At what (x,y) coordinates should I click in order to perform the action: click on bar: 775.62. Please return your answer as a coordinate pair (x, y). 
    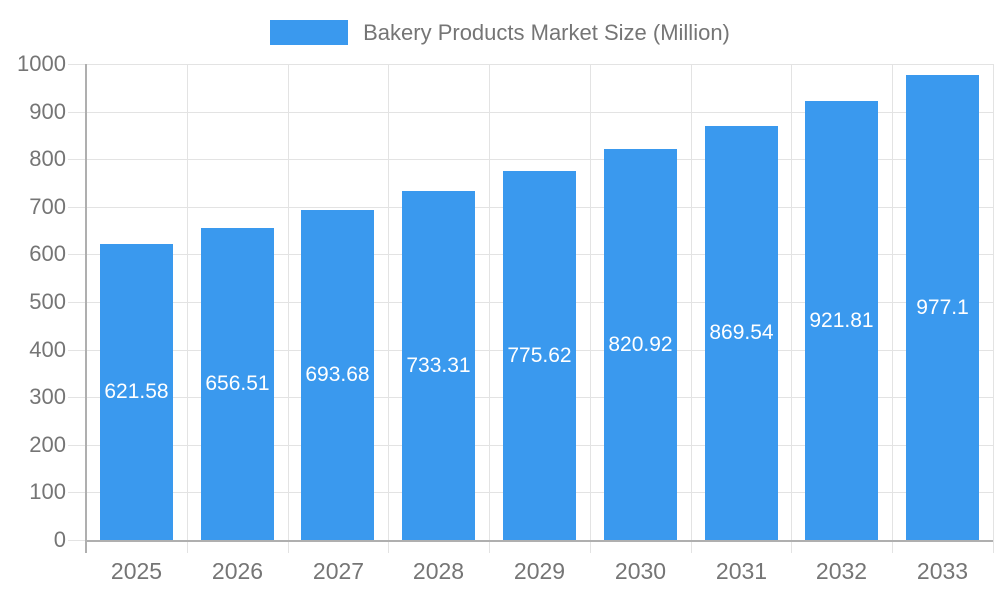
    Looking at the image, I should click on (539, 355).